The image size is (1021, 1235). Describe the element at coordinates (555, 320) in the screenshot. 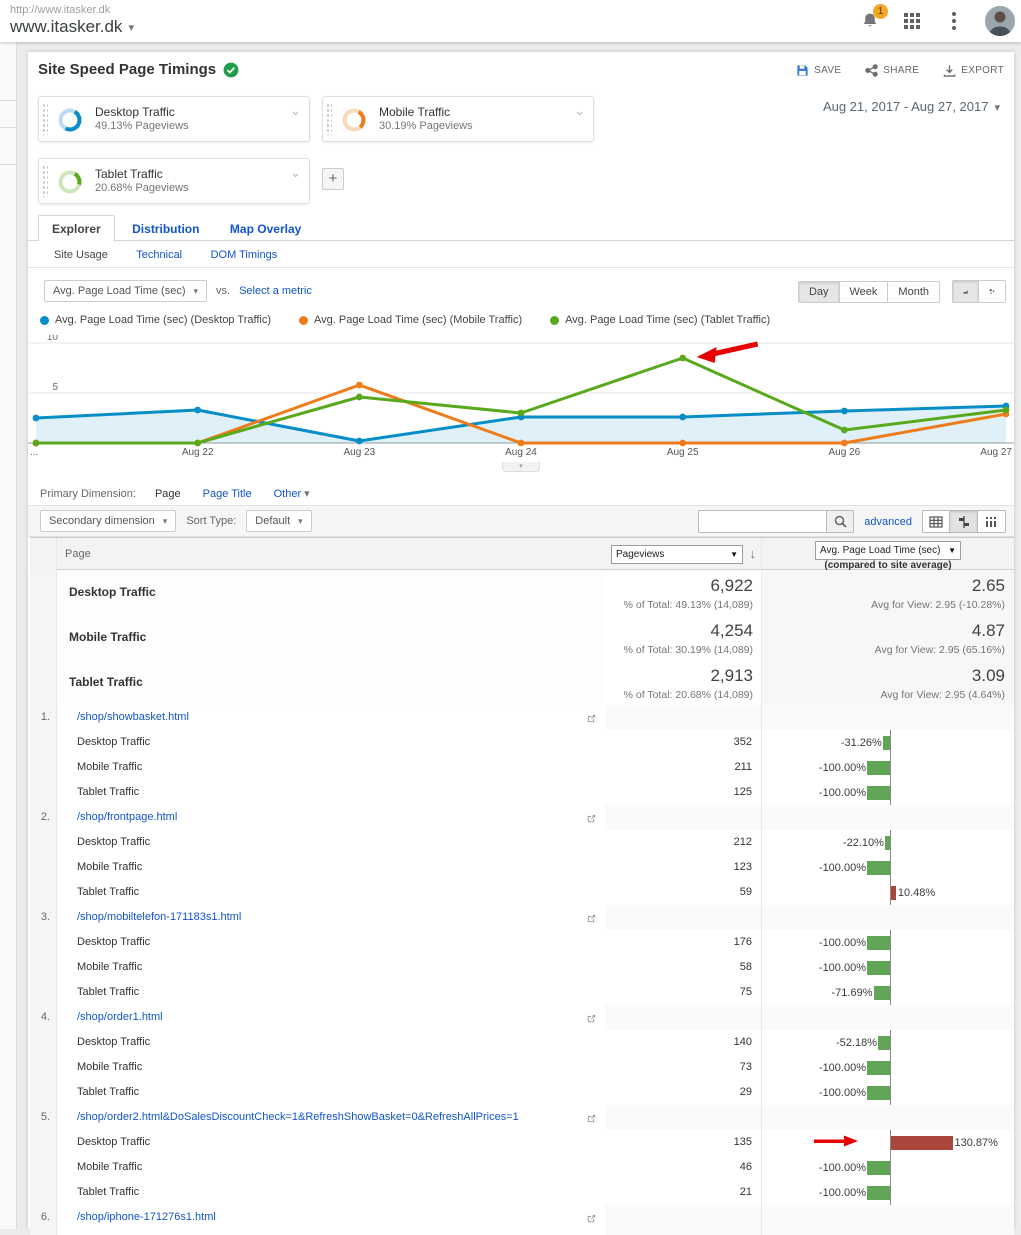

I see `legend-dot-tablet` at that location.